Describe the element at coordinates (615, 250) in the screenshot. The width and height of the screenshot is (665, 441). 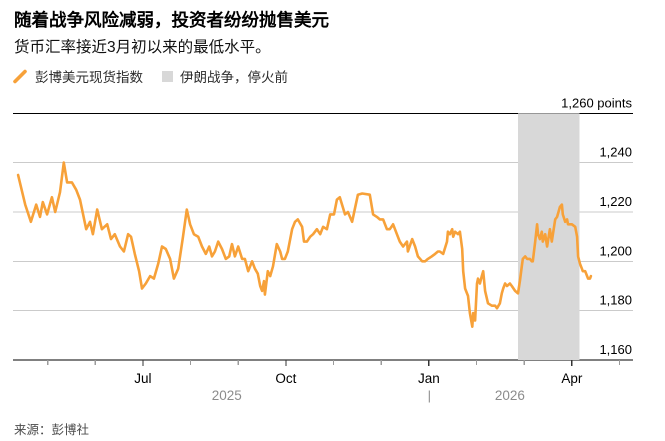
I see `y-axis-label: 1,200` at that location.